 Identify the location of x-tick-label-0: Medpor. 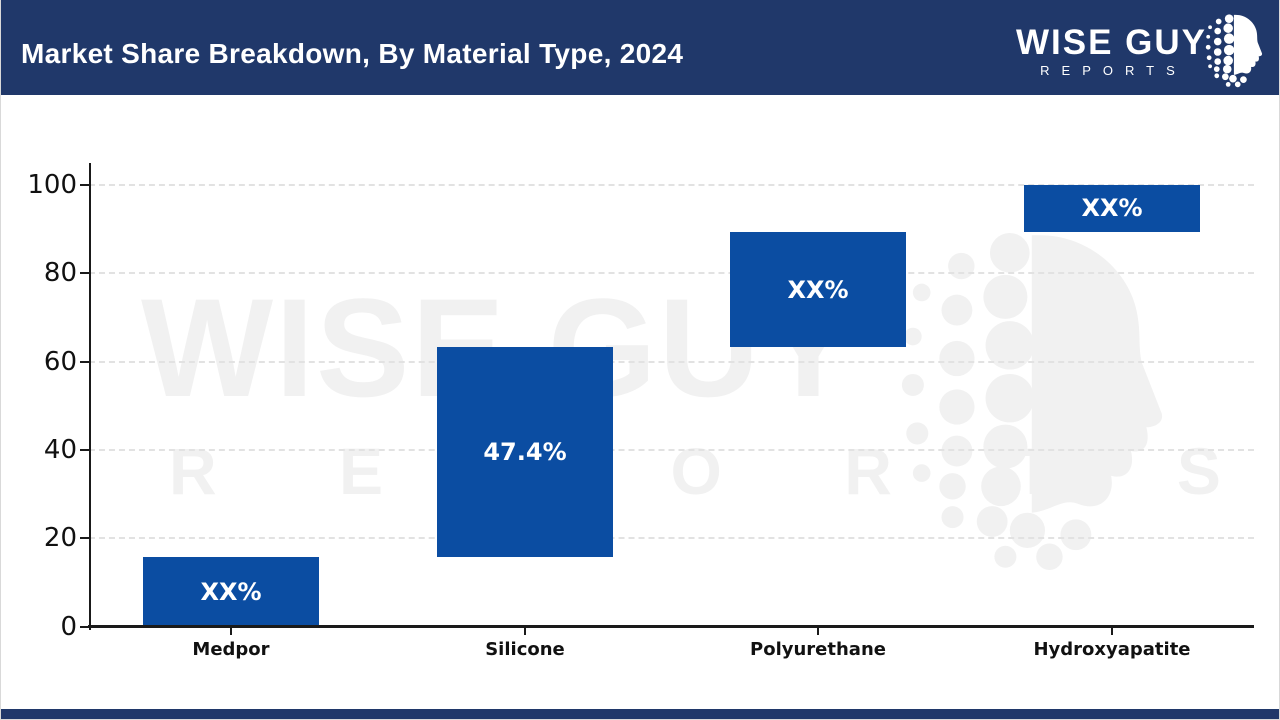
(231, 649).